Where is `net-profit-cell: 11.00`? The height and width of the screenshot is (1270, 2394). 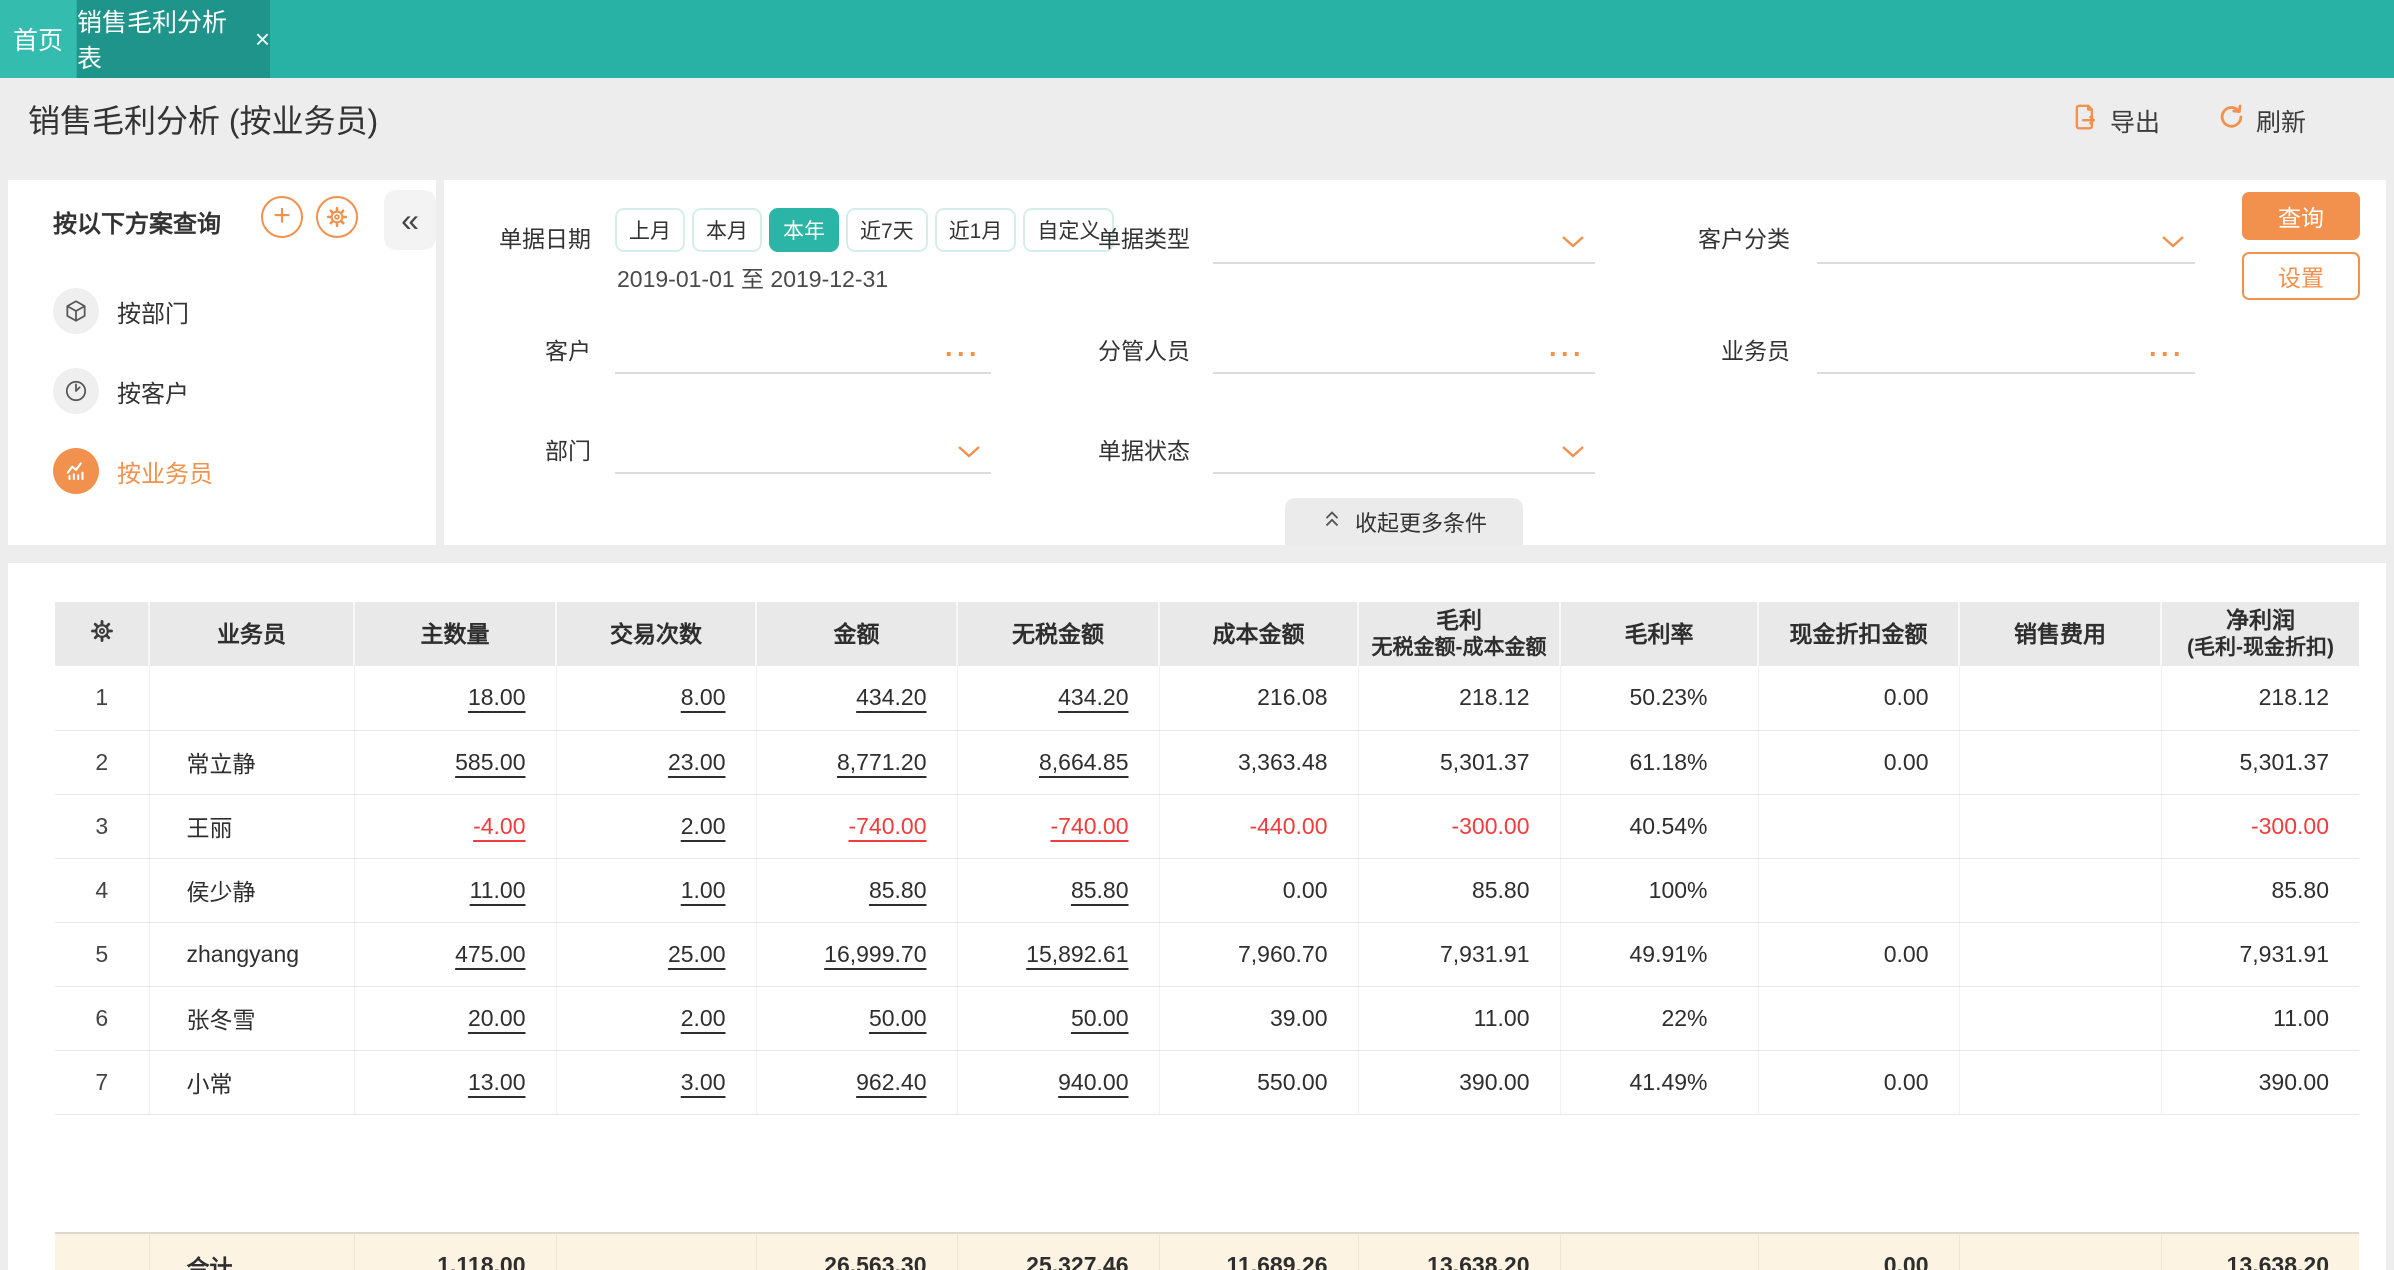 net-profit-cell: 11.00 is located at coordinates (2260, 1018).